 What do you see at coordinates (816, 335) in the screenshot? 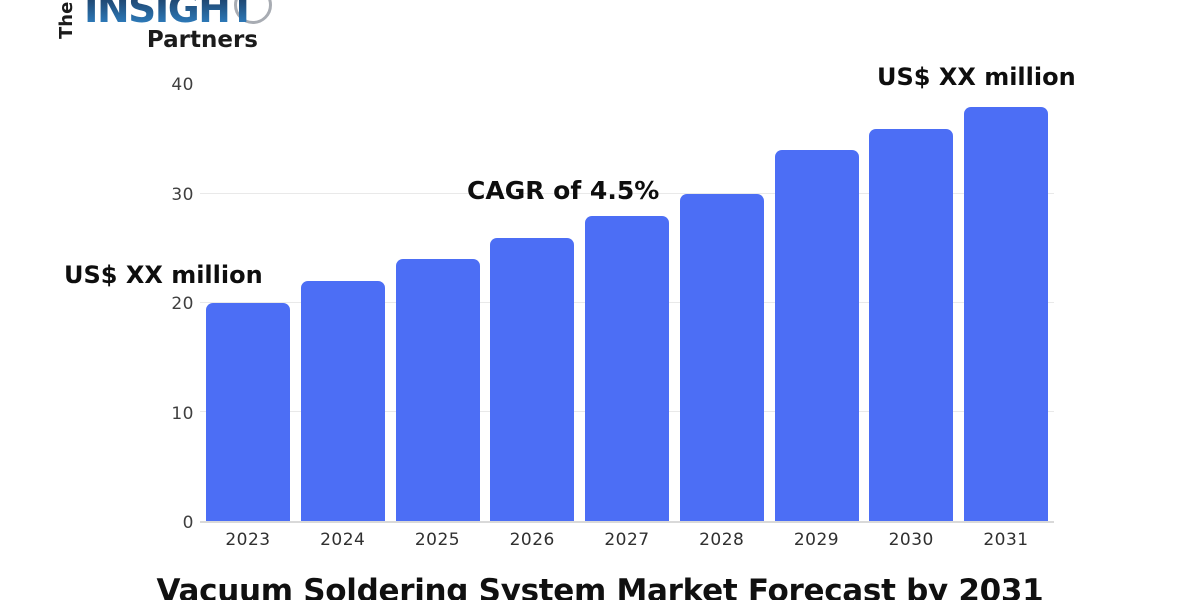
I see `bar-2029` at bounding box center [816, 335].